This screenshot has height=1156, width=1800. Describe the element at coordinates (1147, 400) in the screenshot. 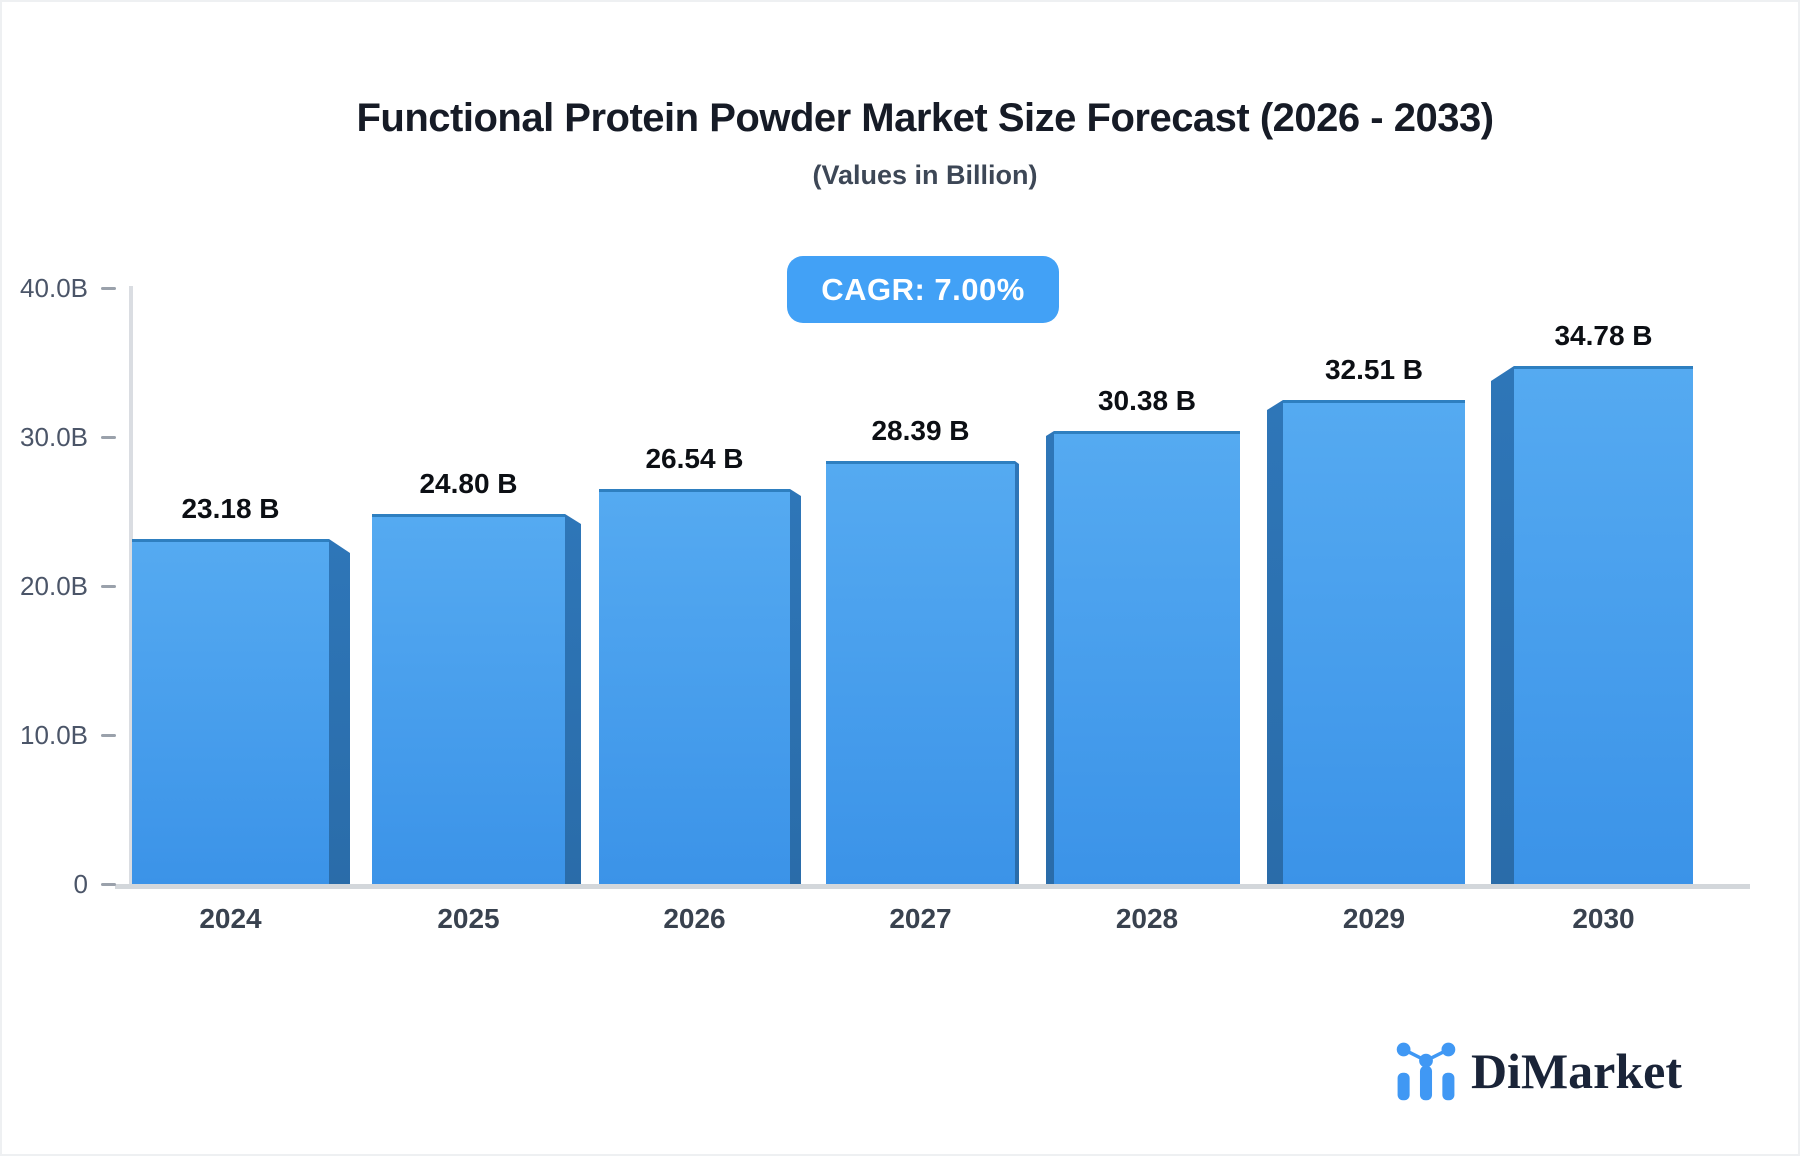

I see `bar-value-label: 30.38 B` at that location.